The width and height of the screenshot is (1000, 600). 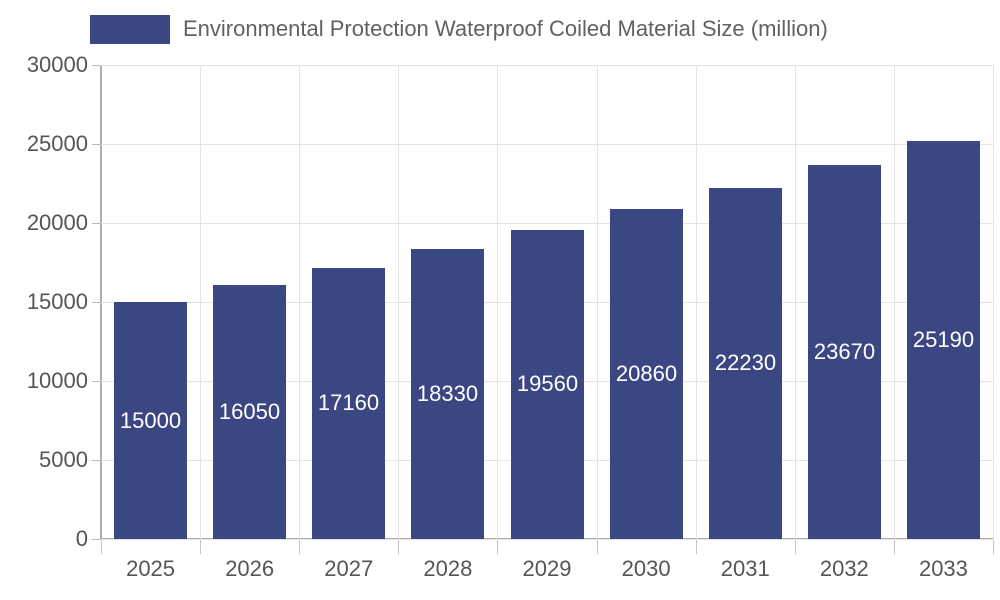 I want to click on bar-2033: 25190, so click(x=943, y=340).